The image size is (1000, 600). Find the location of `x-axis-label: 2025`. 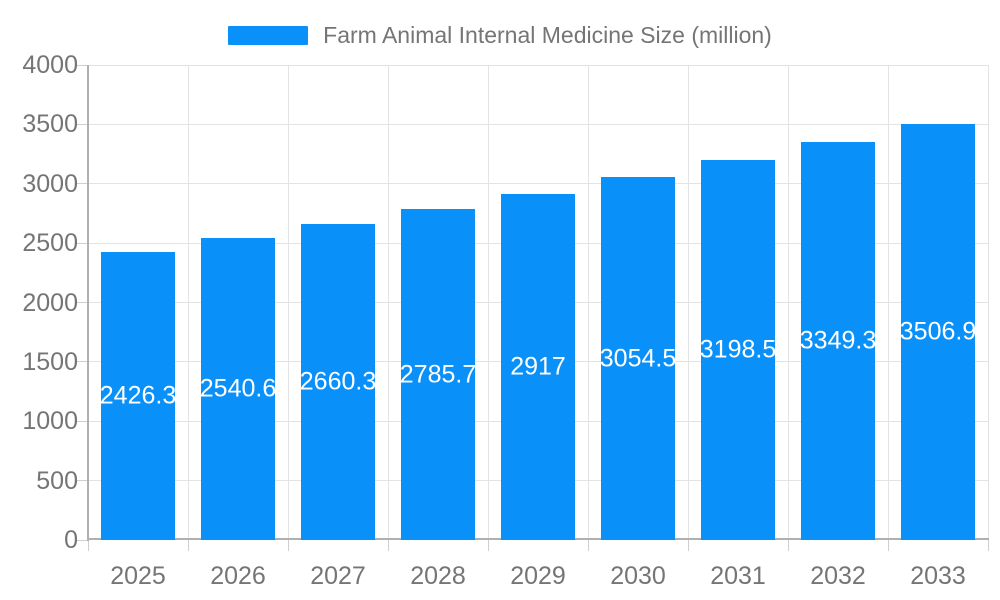

x-axis-label: 2025 is located at coordinates (138, 576).